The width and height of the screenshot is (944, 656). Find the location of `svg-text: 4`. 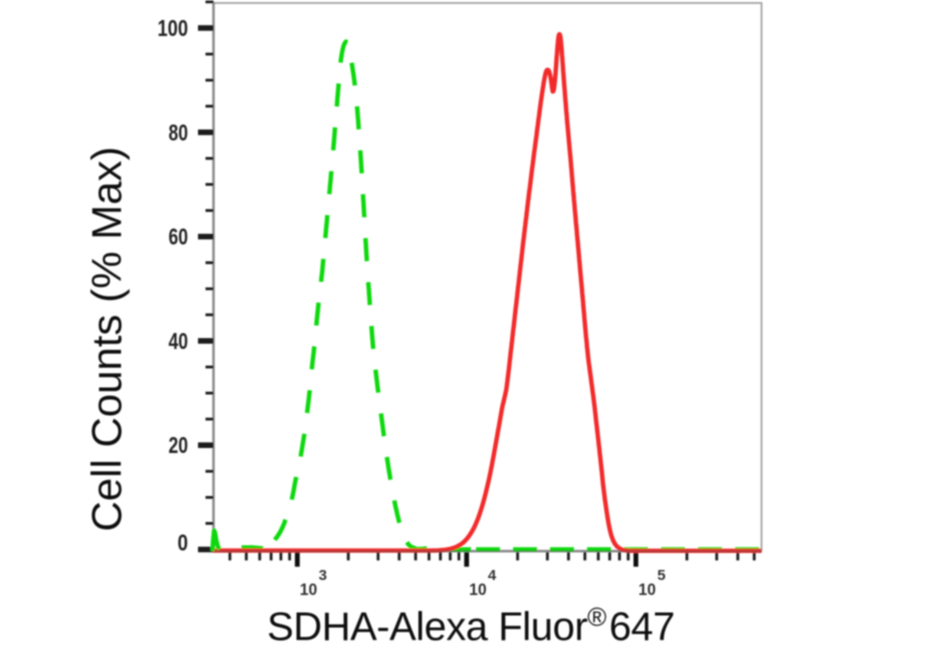

svg-text: 4 is located at coordinates (492, 575).